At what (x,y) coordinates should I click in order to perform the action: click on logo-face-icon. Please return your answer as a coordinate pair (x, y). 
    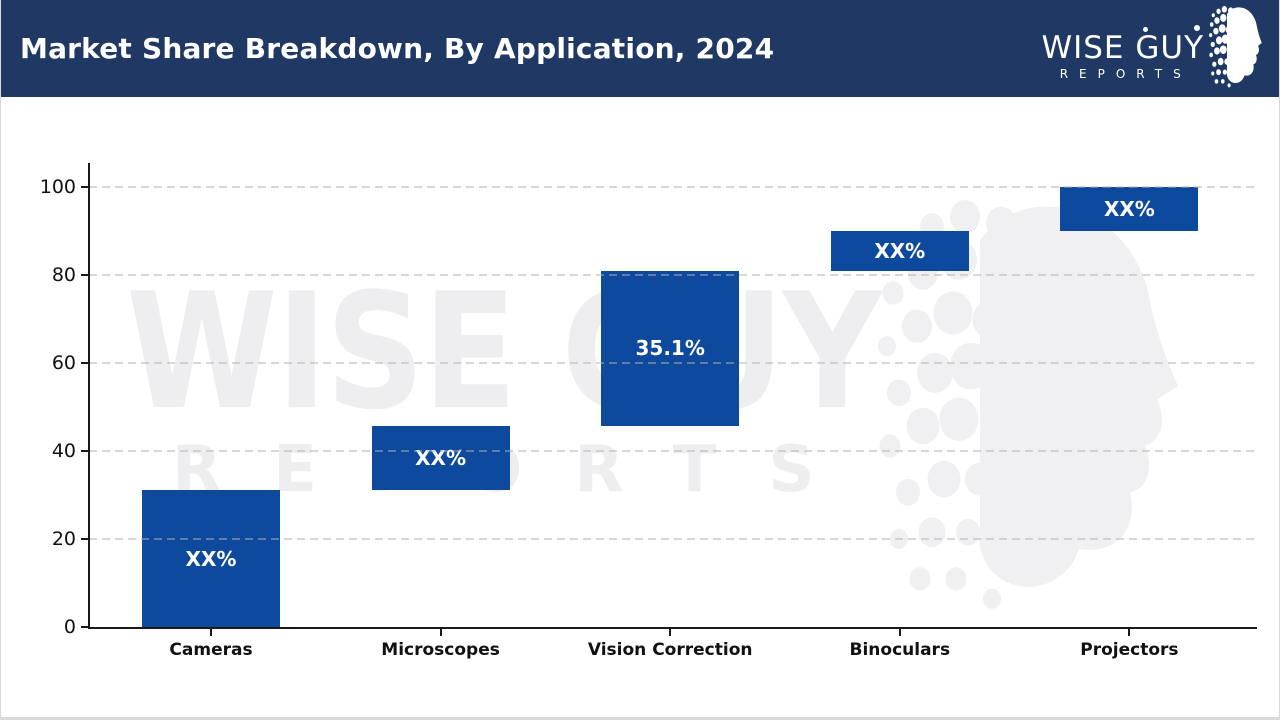
    Looking at the image, I should click on (1235, 47).